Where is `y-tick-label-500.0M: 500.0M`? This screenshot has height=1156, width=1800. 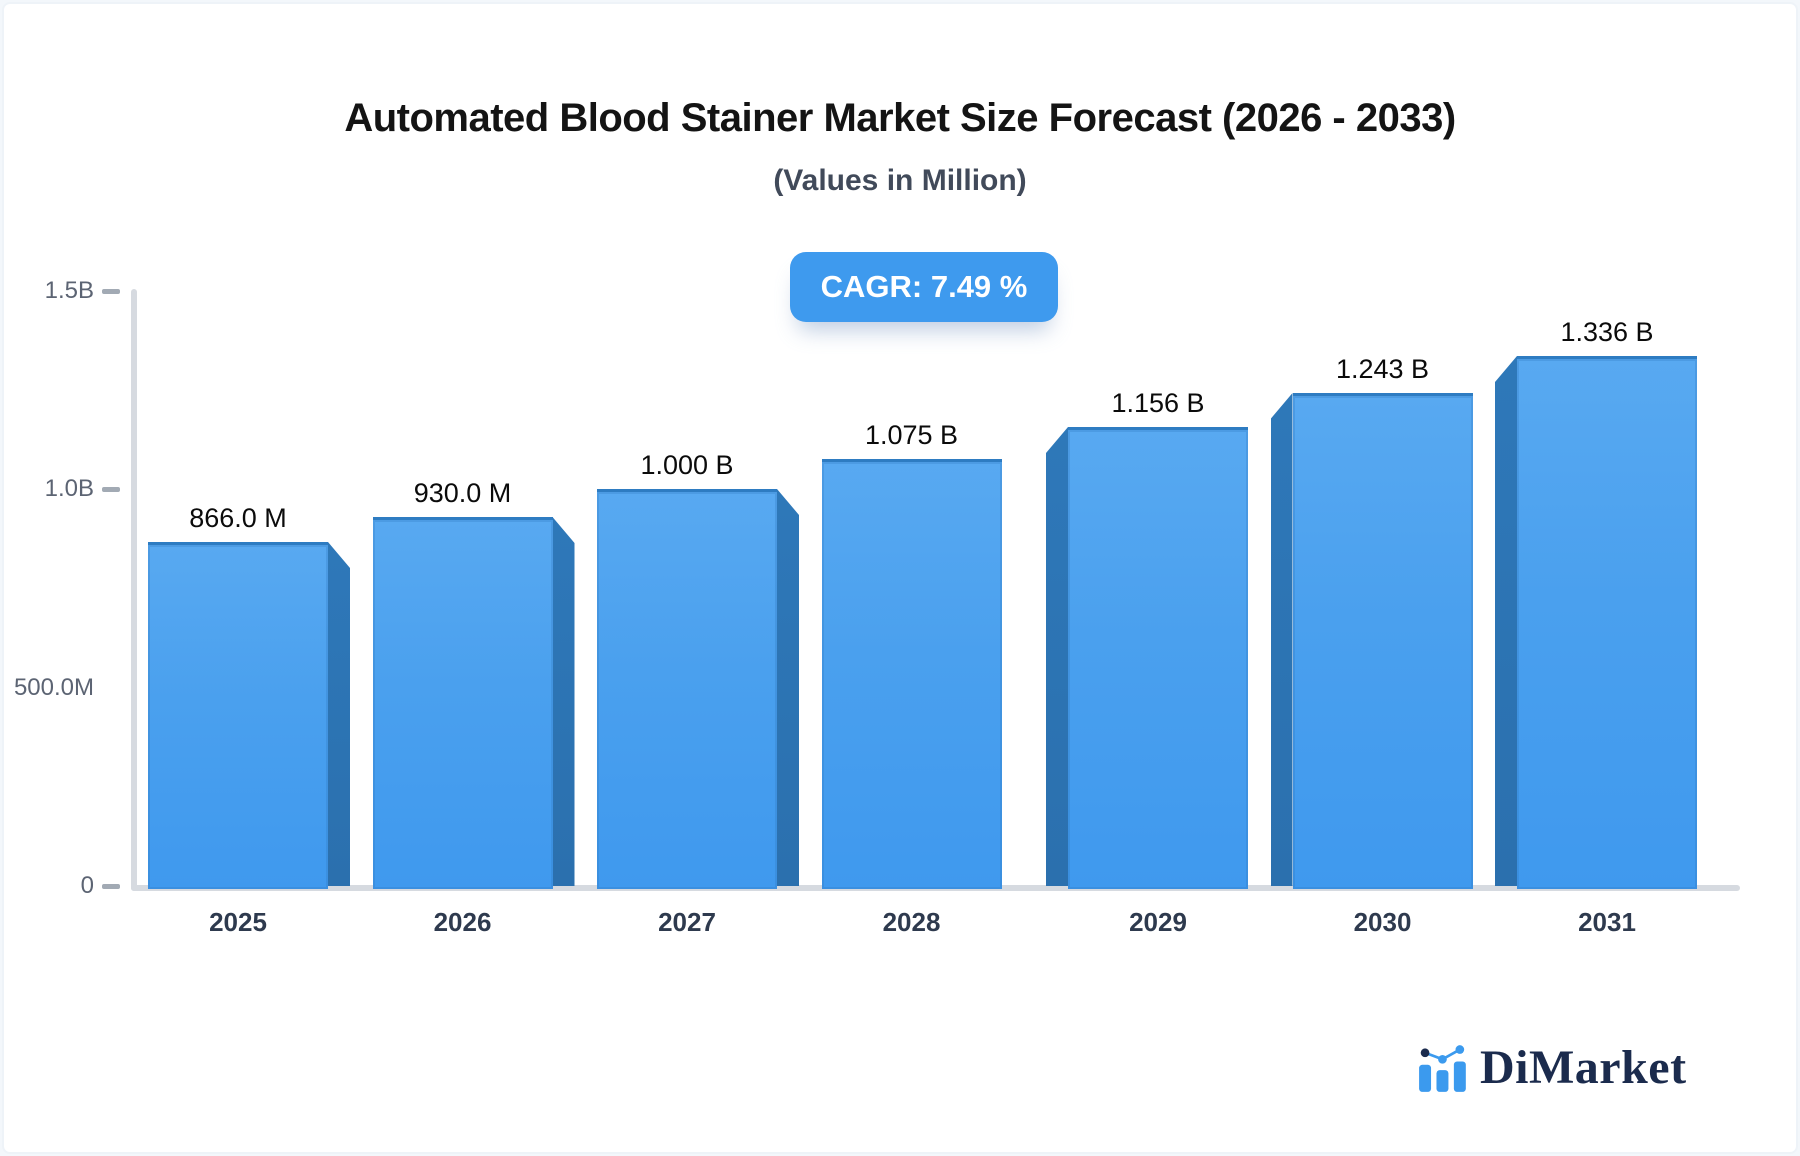
y-tick-label-500.0M: 500.0M is located at coordinates (53, 687).